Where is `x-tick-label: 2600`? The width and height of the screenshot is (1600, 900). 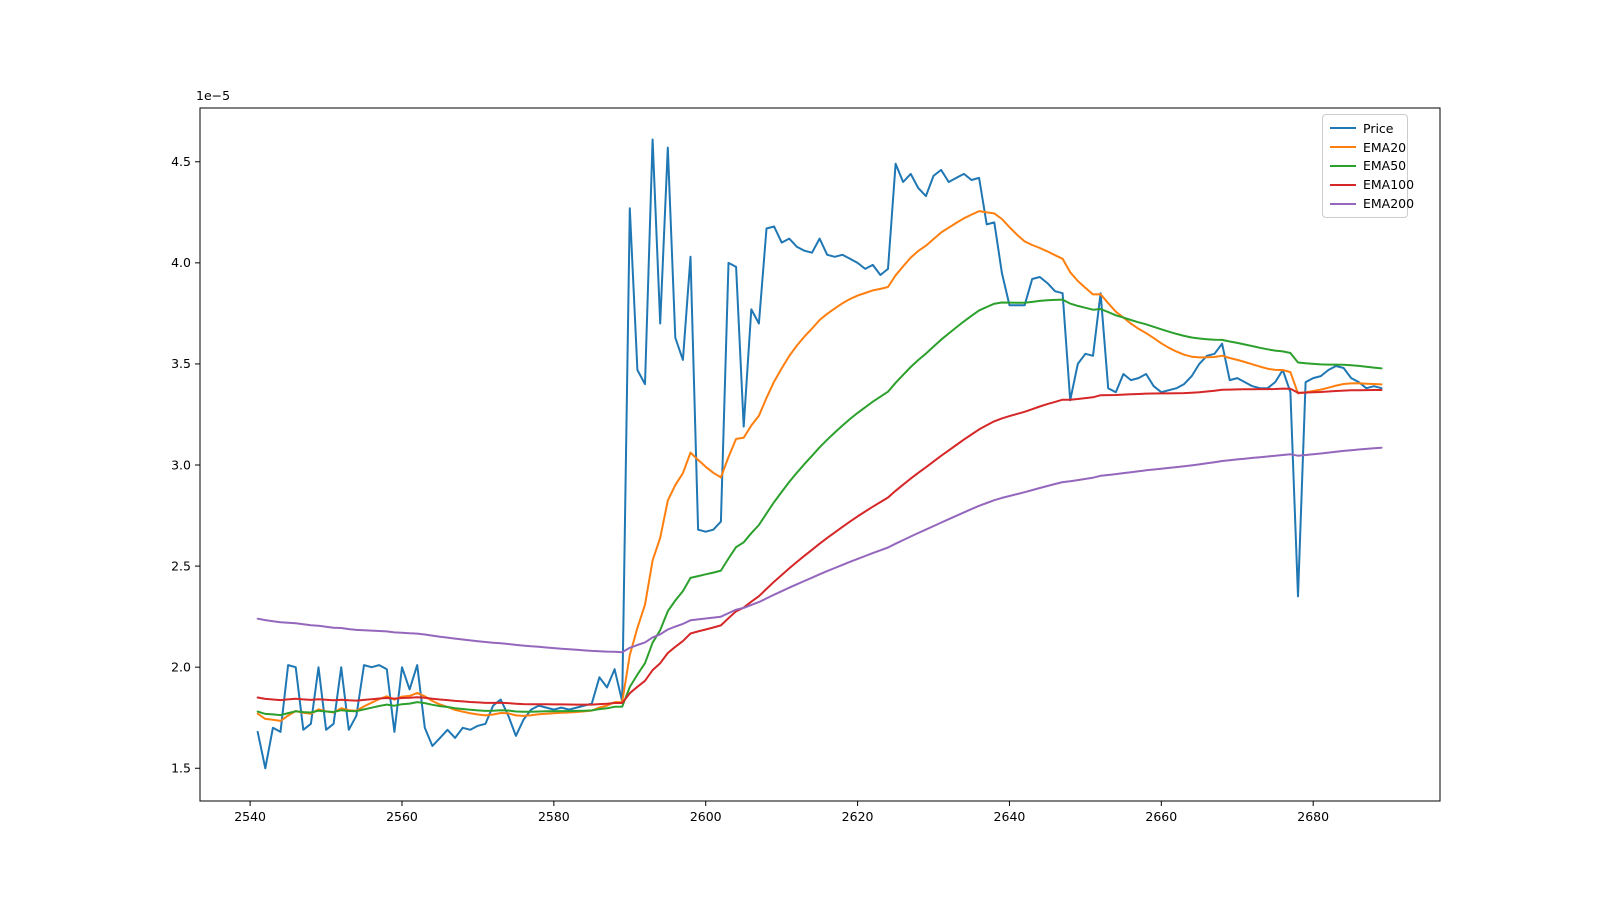 x-tick-label: 2600 is located at coordinates (706, 816).